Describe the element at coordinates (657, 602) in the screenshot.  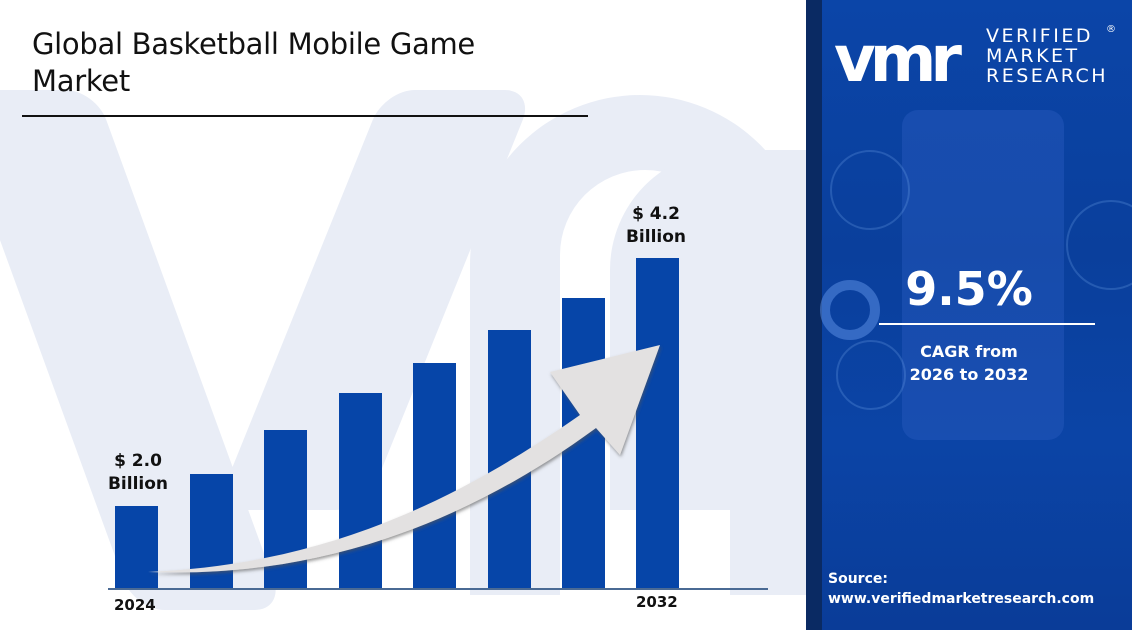
I see `x-tick-2032: 2032` at that location.